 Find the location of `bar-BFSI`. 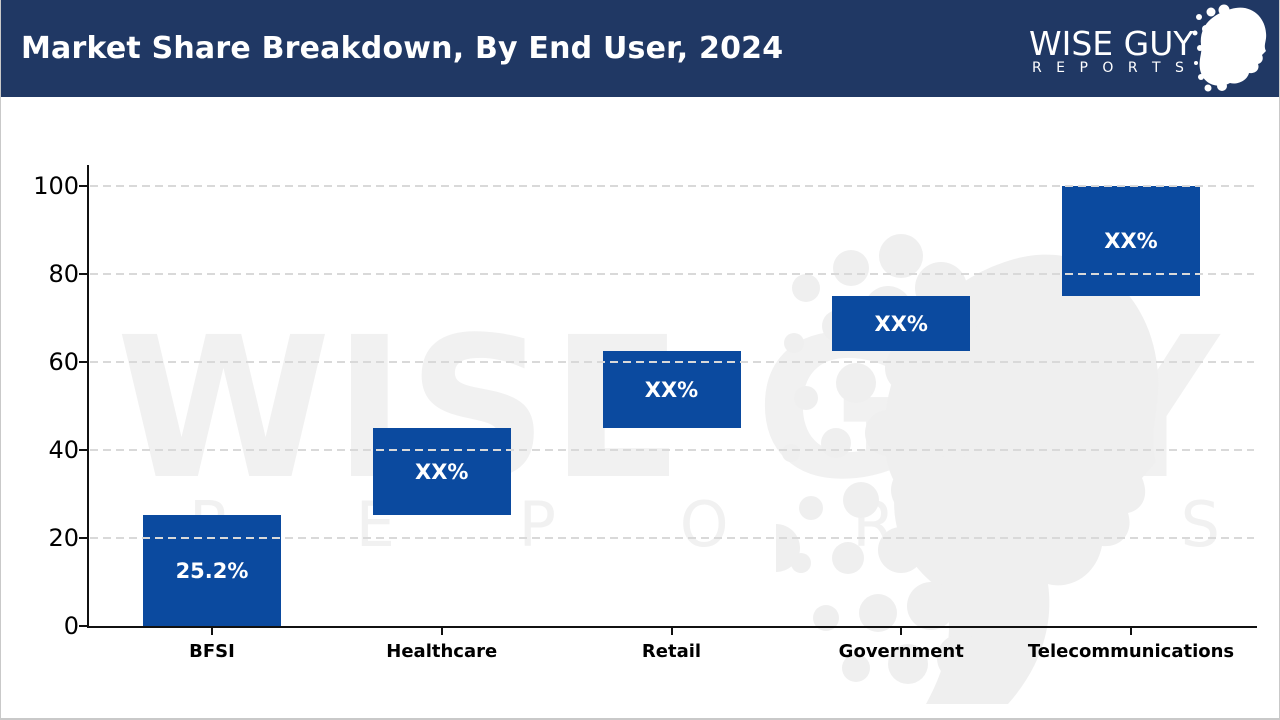

bar-BFSI is located at coordinates (212, 570).